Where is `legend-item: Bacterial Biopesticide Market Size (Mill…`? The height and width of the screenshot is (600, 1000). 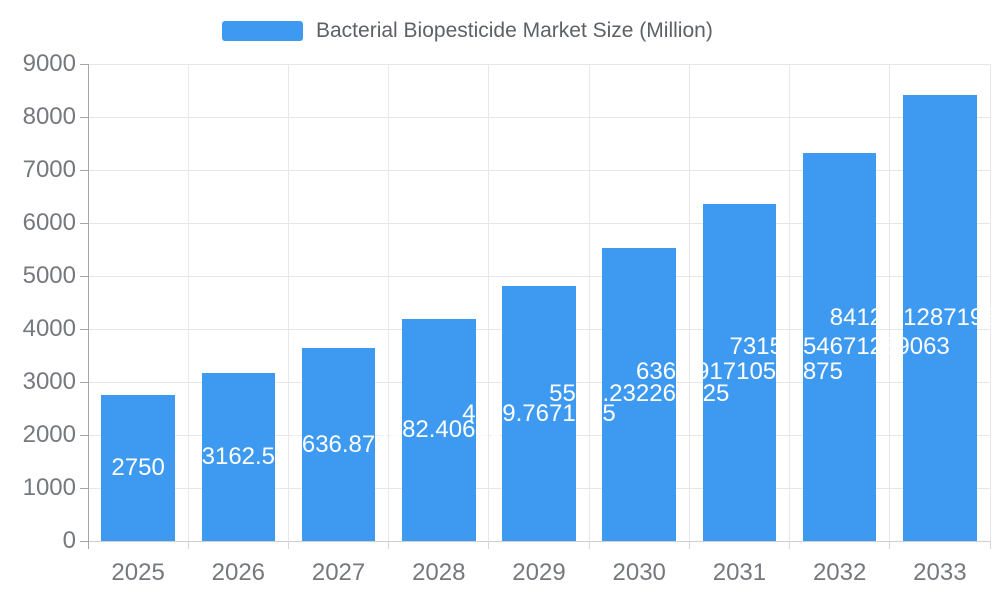 legend-item: Bacterial Biopesticide Market Size (Mill… is located at coordinates (467, 31).